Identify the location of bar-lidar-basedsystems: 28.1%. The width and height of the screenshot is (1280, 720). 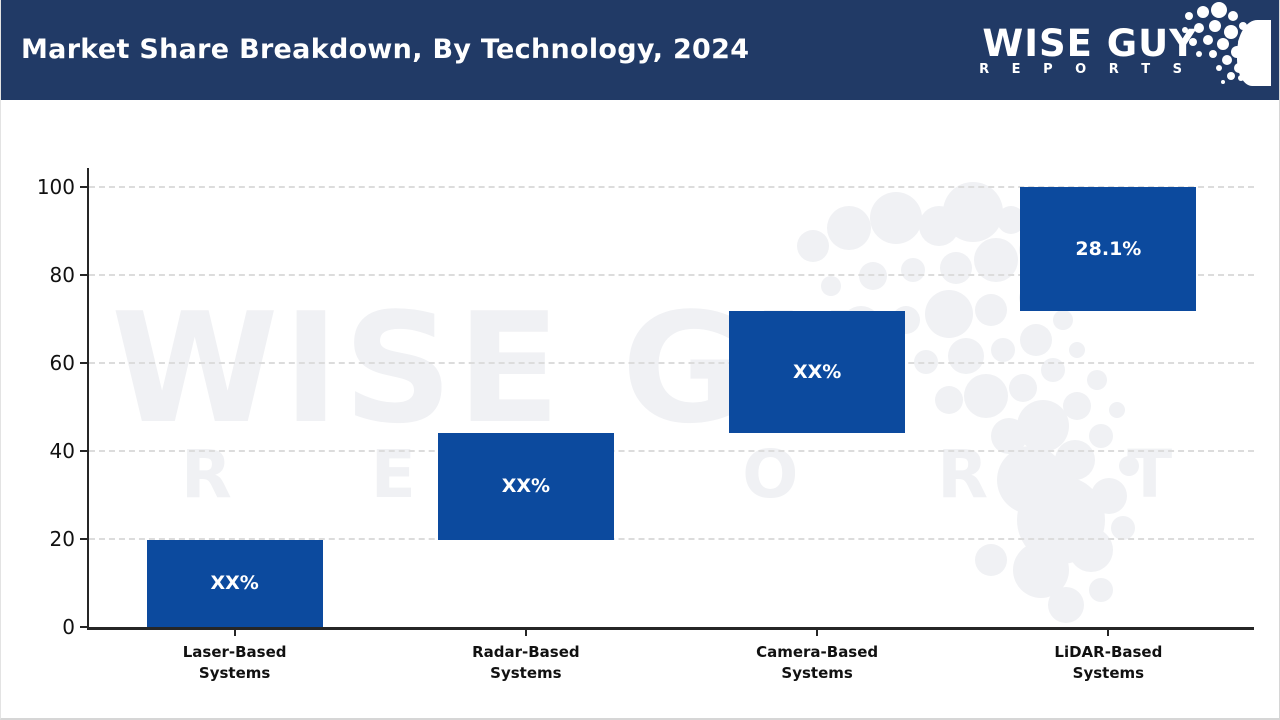
(1108, 249).